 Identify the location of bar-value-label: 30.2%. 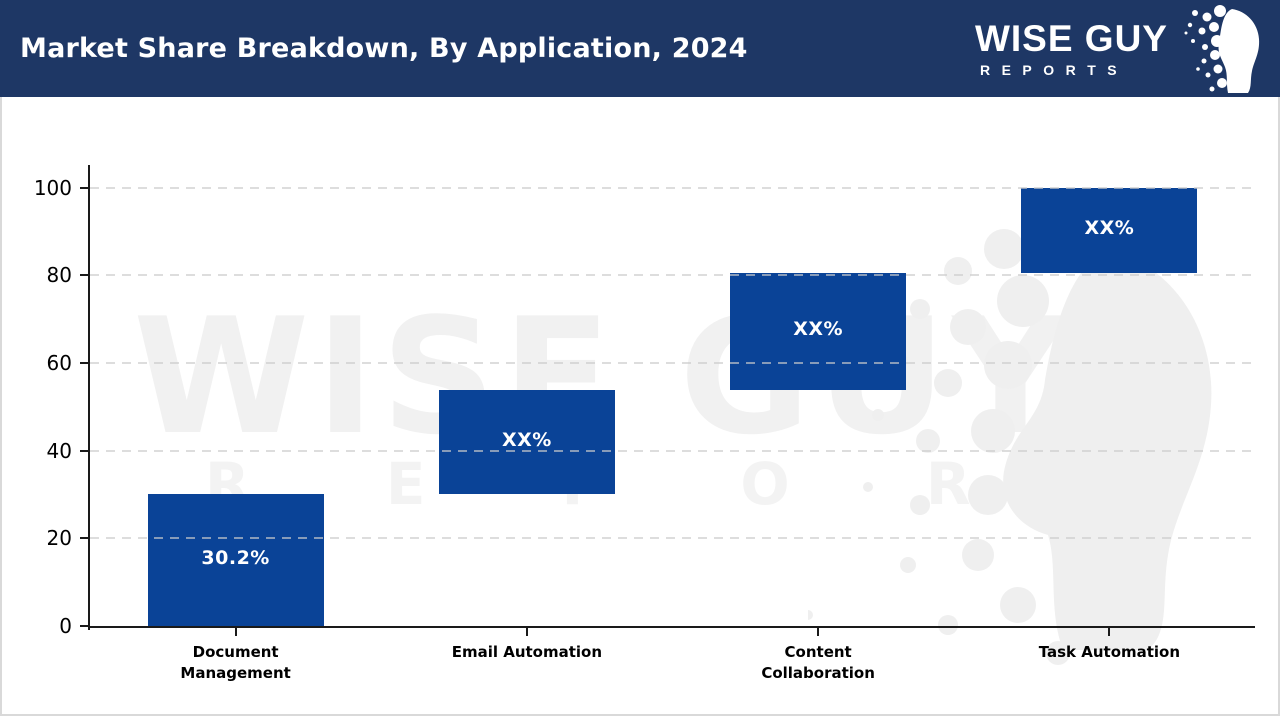
(235, 557).